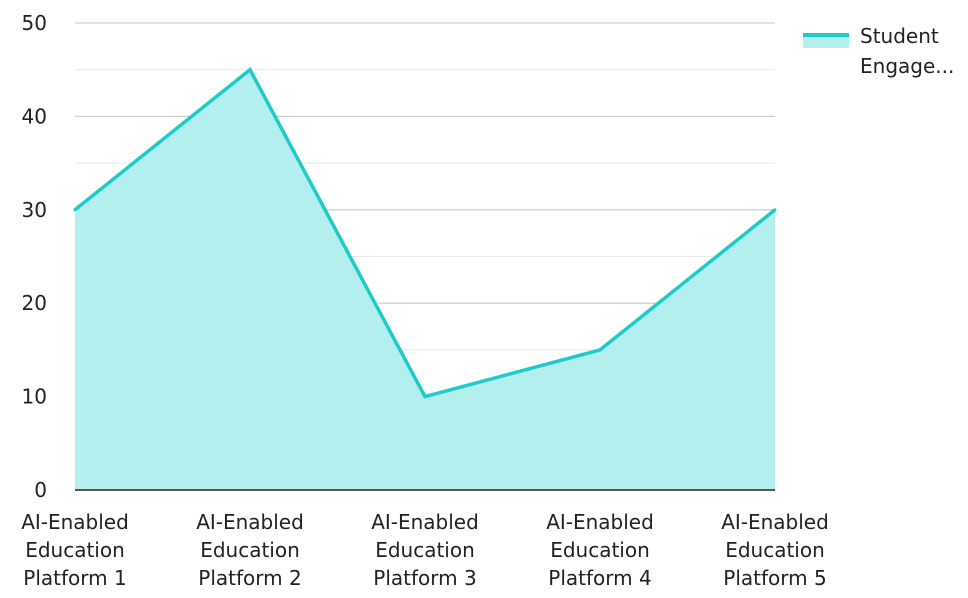 This screenshot has width=968, height=598. What do you see at coordinates (250, 550) in the screenshot?
I see `x-tick-label: AI-Enabled Education Platform 2` at bounding box center [250, 550].